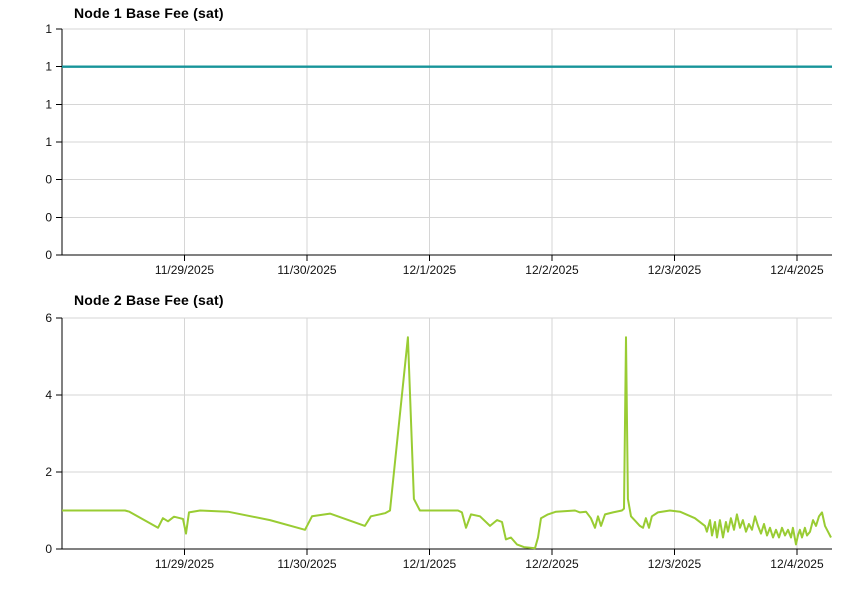 This screenshot has height=600, width=860. Describe the element at coordinates (149, 300) in the screenshot. I see `node2-chart-title: Node 2 Base Fee (sat)` at that location.